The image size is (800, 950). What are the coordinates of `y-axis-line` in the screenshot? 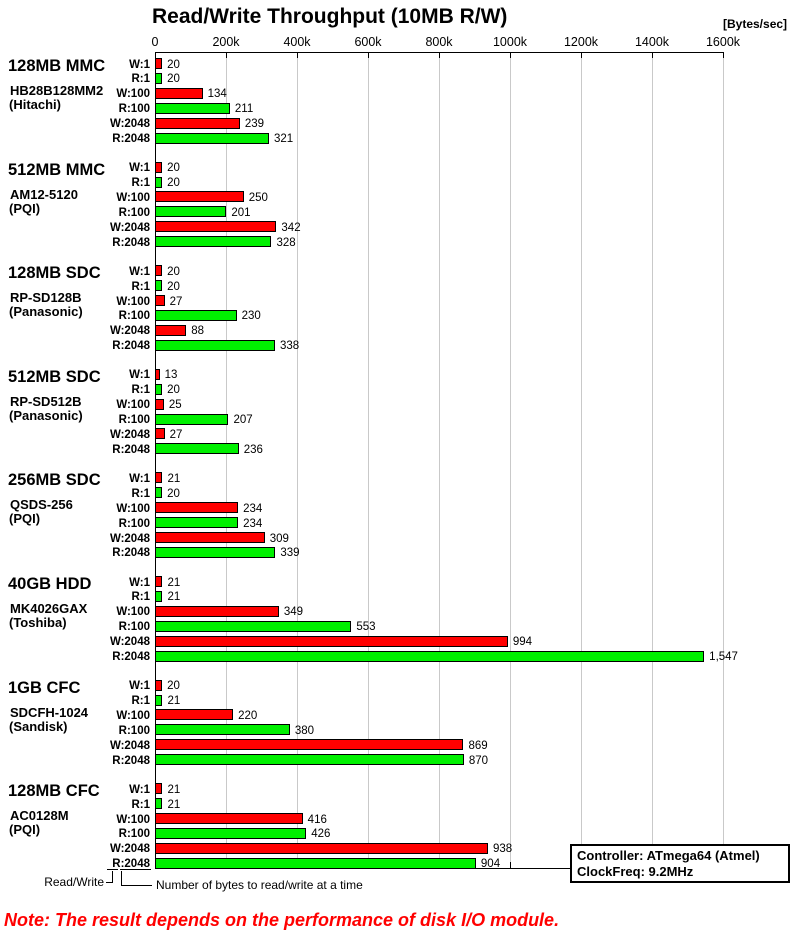 It's located at (155, 460).